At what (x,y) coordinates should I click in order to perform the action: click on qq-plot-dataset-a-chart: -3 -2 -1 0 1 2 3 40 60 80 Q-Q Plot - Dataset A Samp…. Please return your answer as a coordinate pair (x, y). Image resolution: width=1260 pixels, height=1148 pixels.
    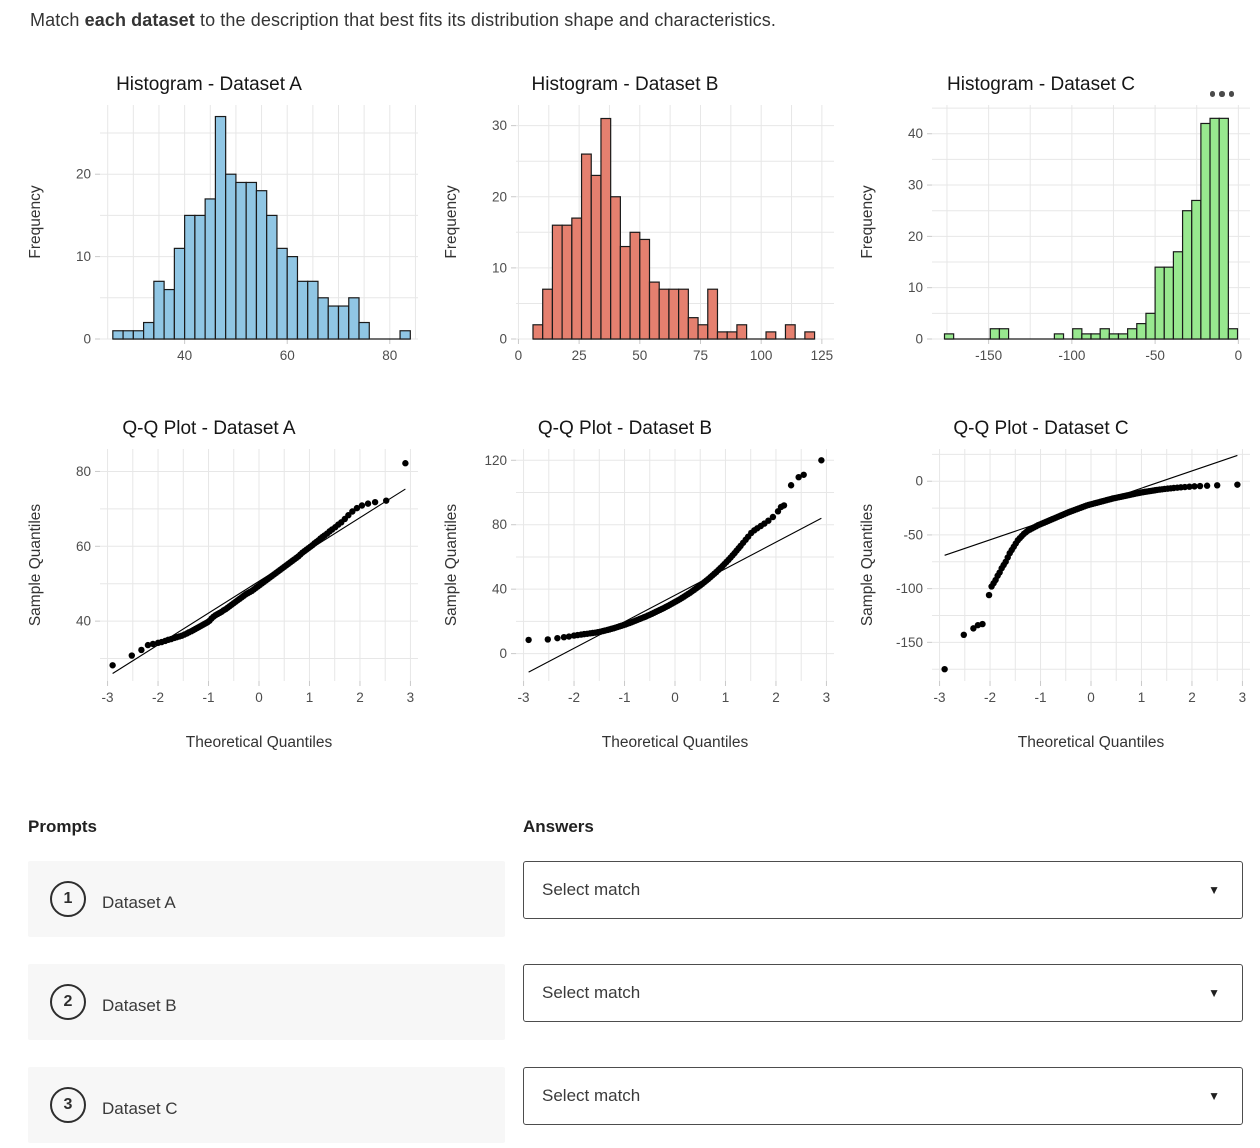
    Looking at the image, I should click on (224, 587).